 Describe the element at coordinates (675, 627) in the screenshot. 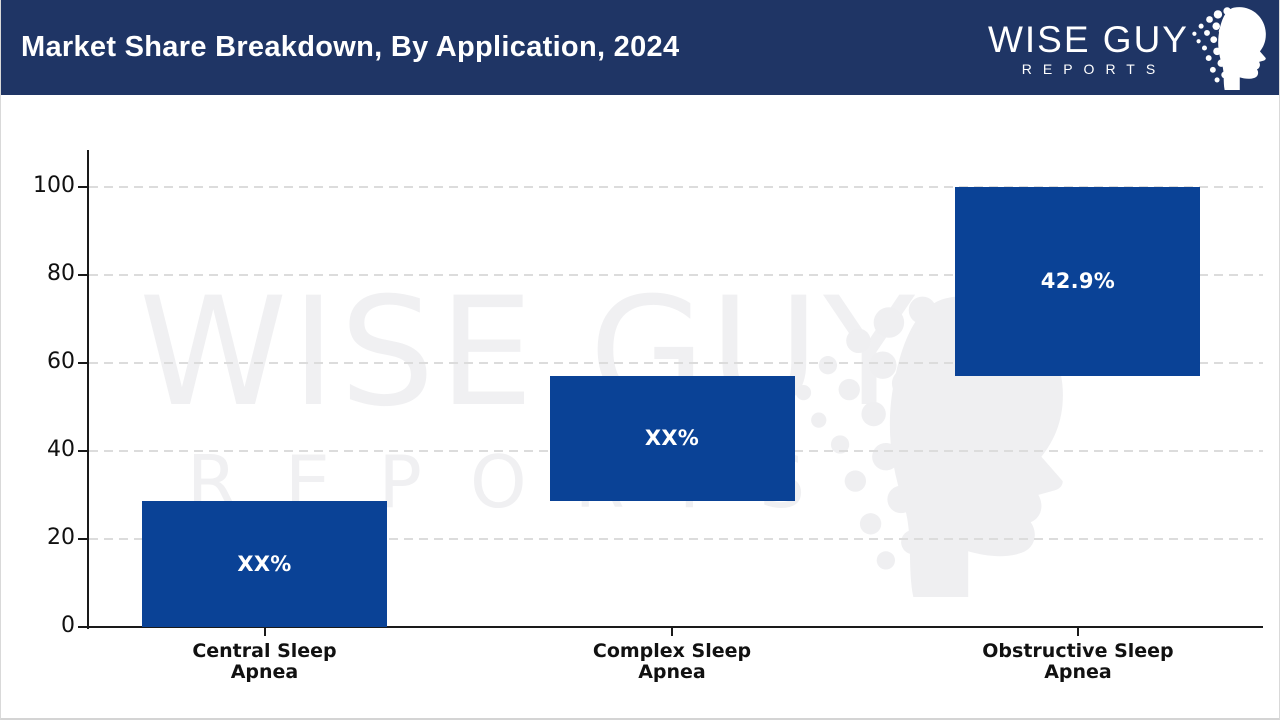

I see `x-axis-line` at that location.